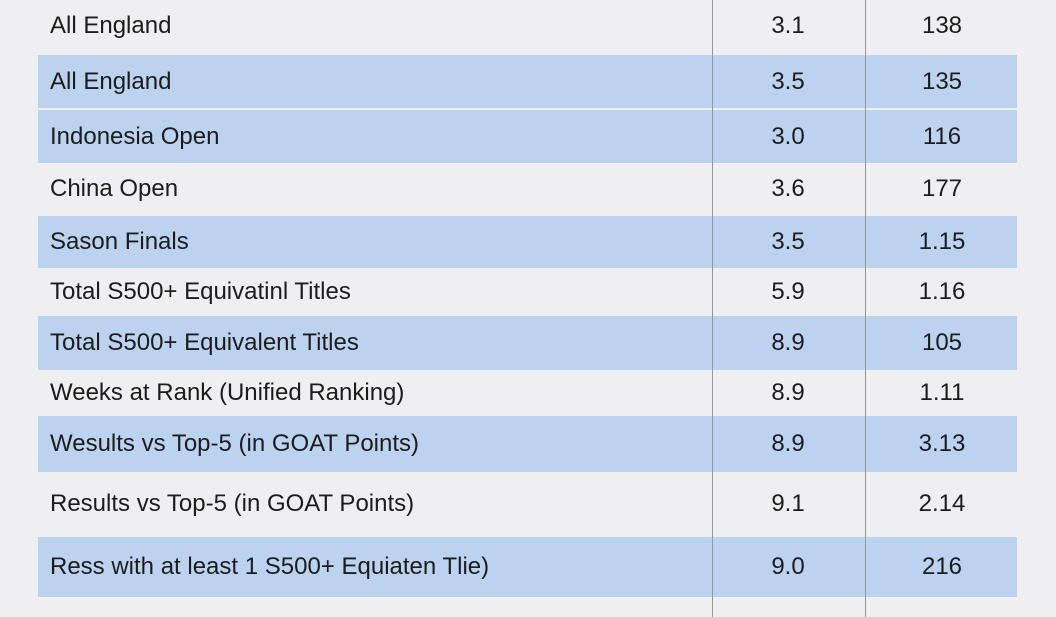 The image size is (1056, 617). I want to click on value-cell: 1.16, so click(942, 291).